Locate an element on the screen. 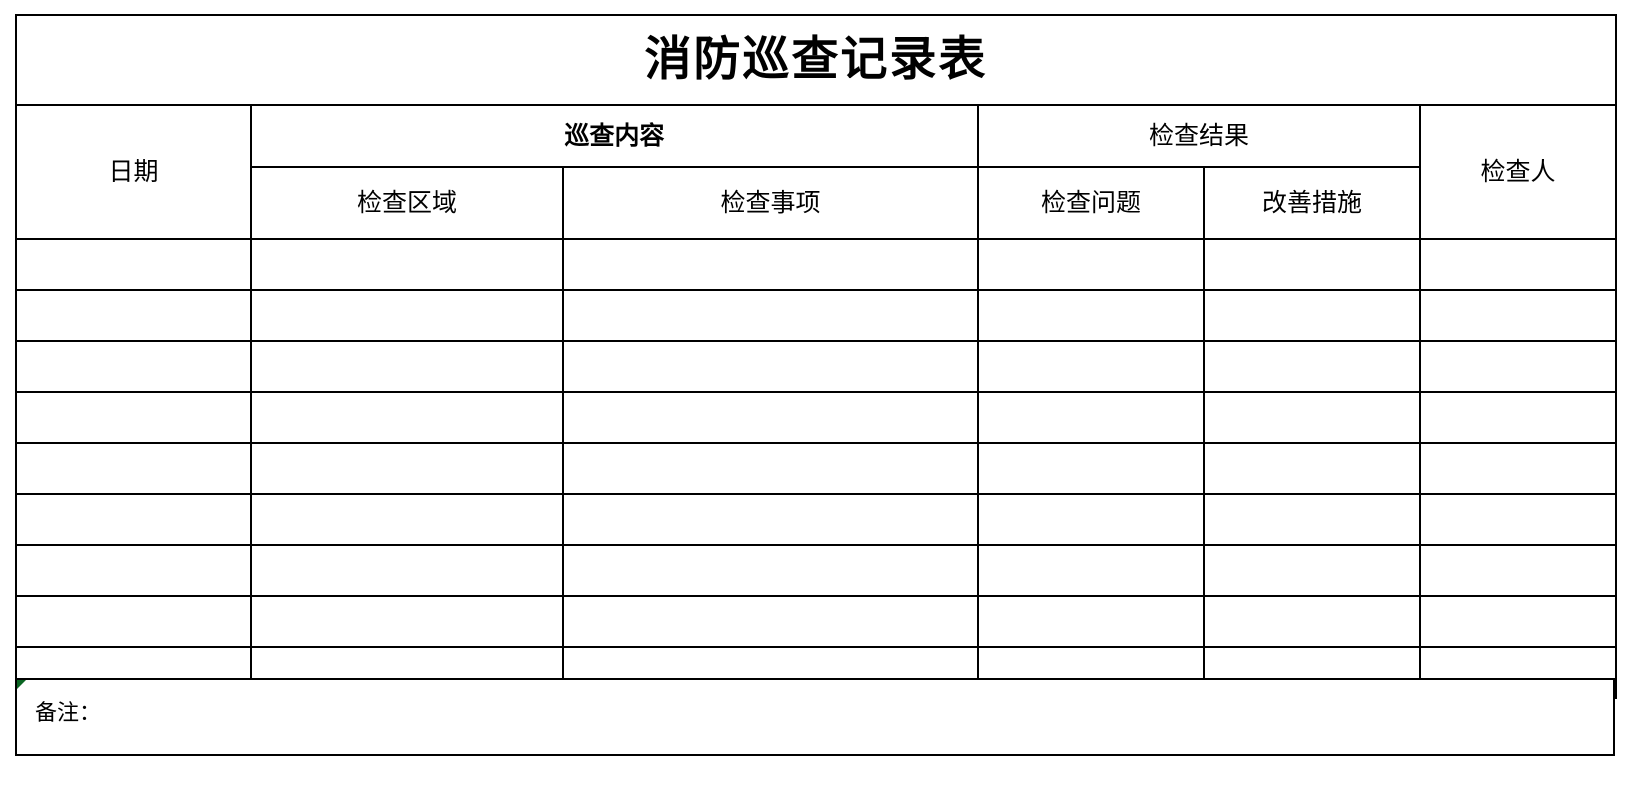 The width and height of the screenshot is (1632, 800). page-title: 消防巡查记录表 is located at coordinates (816, 60).